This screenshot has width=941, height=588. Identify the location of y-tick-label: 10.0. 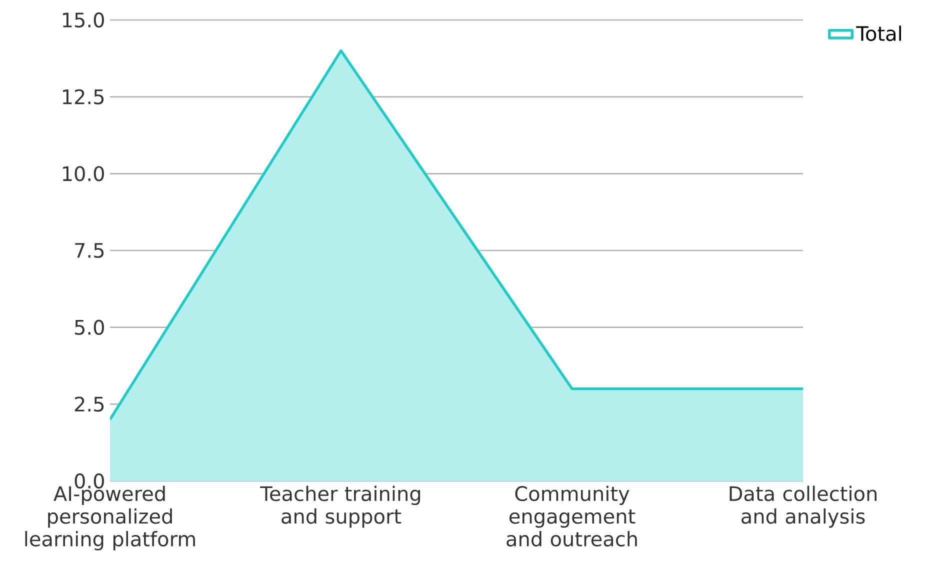
(83, 174).